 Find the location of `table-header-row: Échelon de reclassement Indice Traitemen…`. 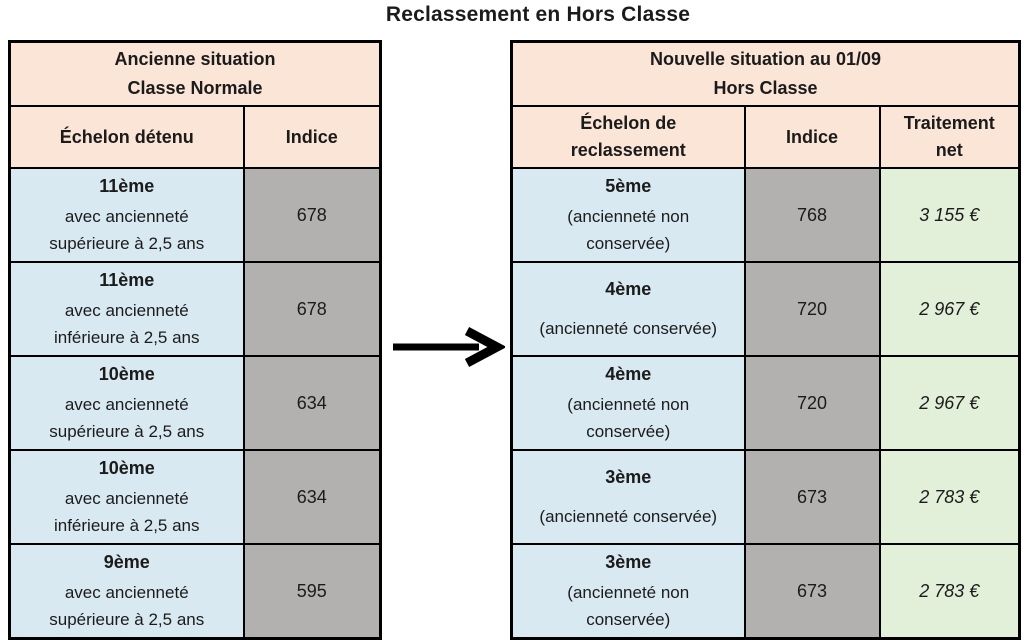

table-header-row: Échelon de reclassement Indice Traitemen… is located at coordinates (765, 137).